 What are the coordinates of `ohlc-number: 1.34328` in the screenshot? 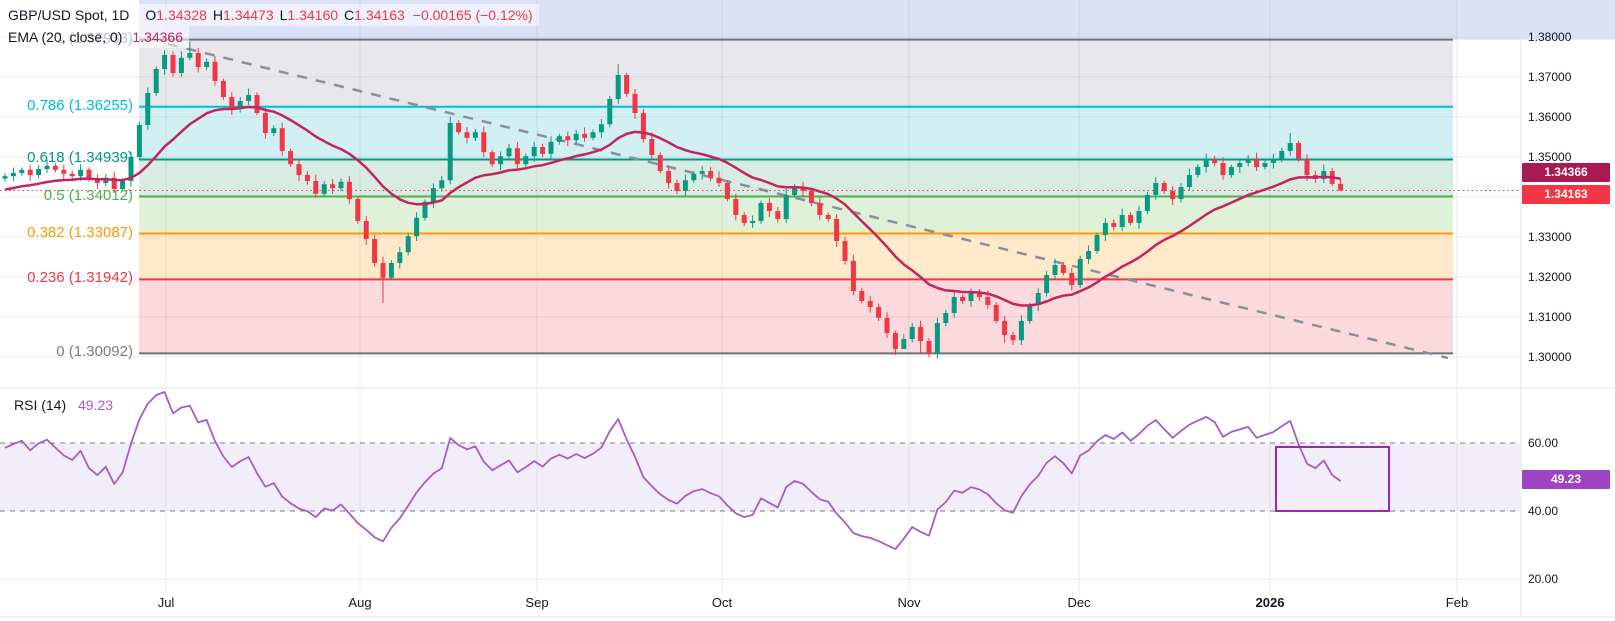 It's located at (181, 15).